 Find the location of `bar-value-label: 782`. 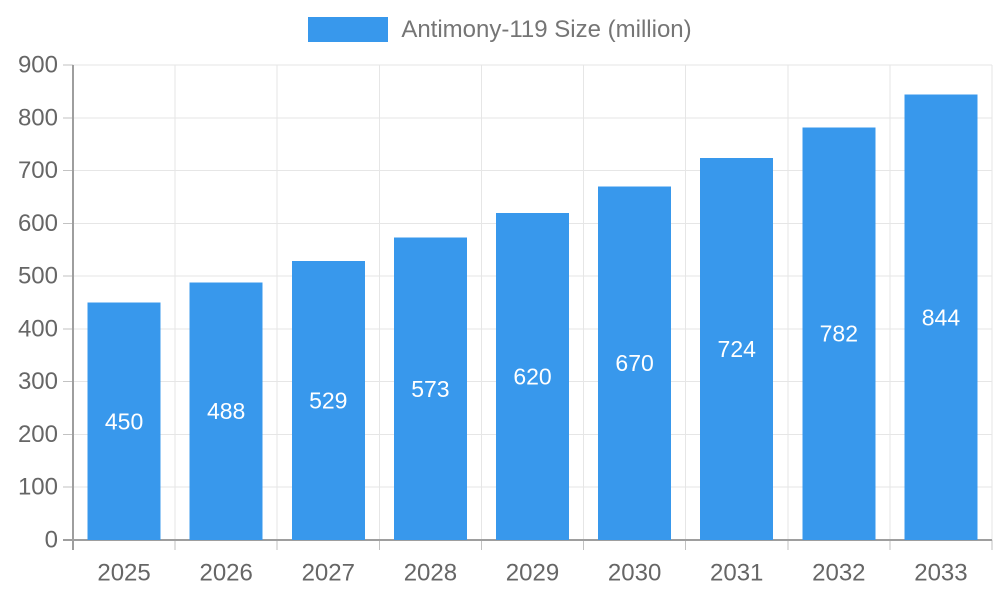

bar-value-label: 782 is located at coordinates (839, 334).